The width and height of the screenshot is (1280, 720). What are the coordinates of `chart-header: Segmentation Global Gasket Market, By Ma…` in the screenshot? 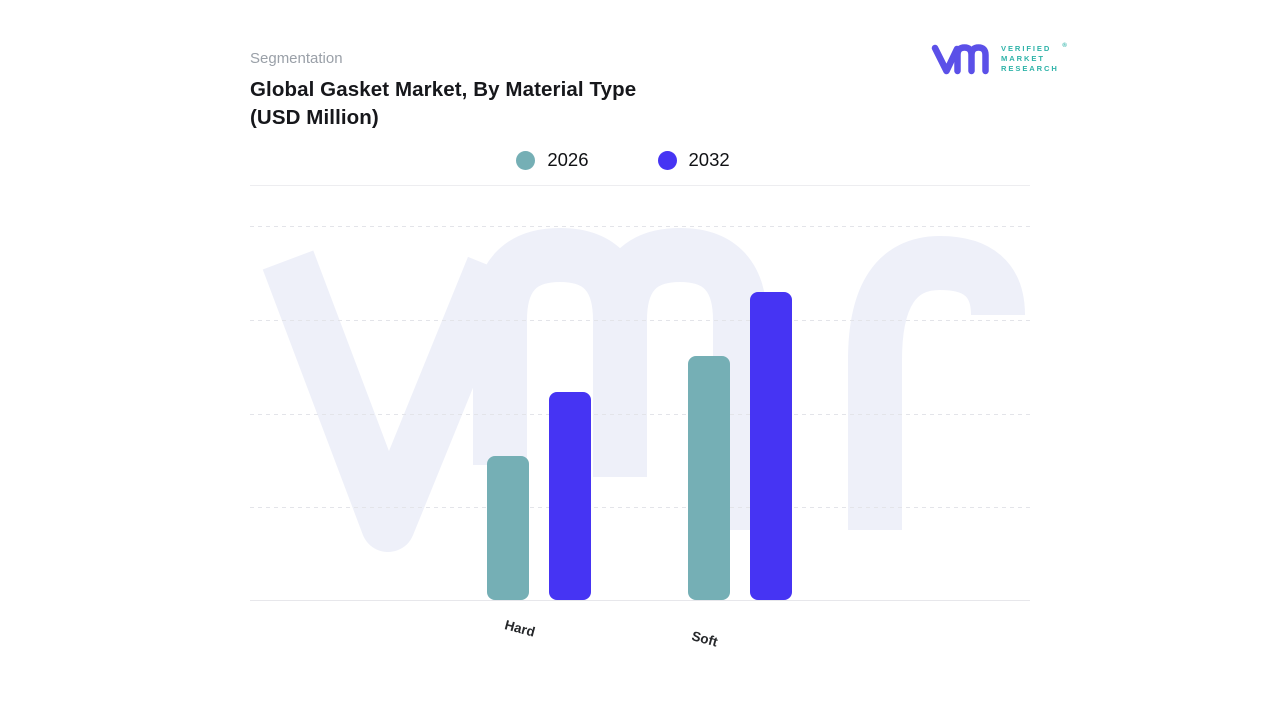 It's located at (570, 91).